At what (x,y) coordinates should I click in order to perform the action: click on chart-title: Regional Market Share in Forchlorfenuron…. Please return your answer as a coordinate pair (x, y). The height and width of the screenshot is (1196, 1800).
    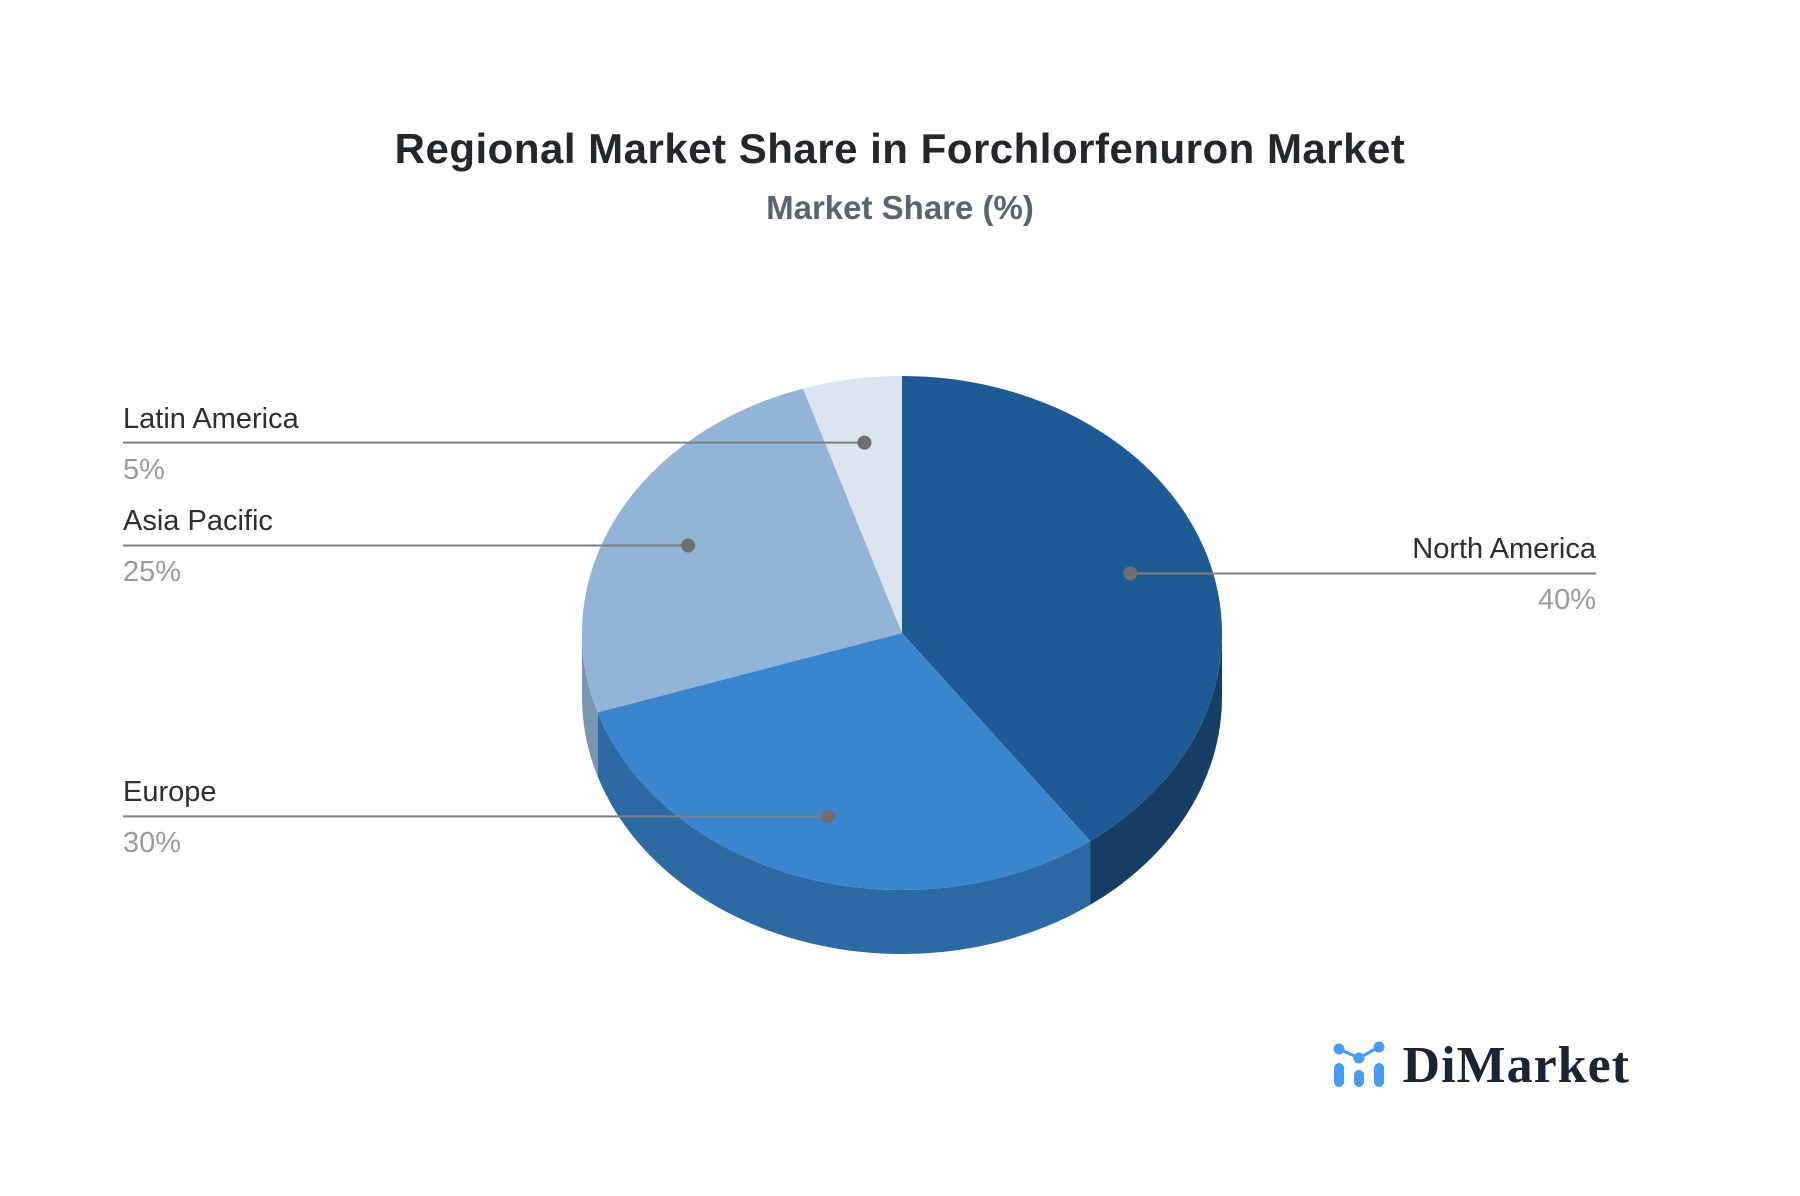
    Looking at the image, I should click on (900, 148).